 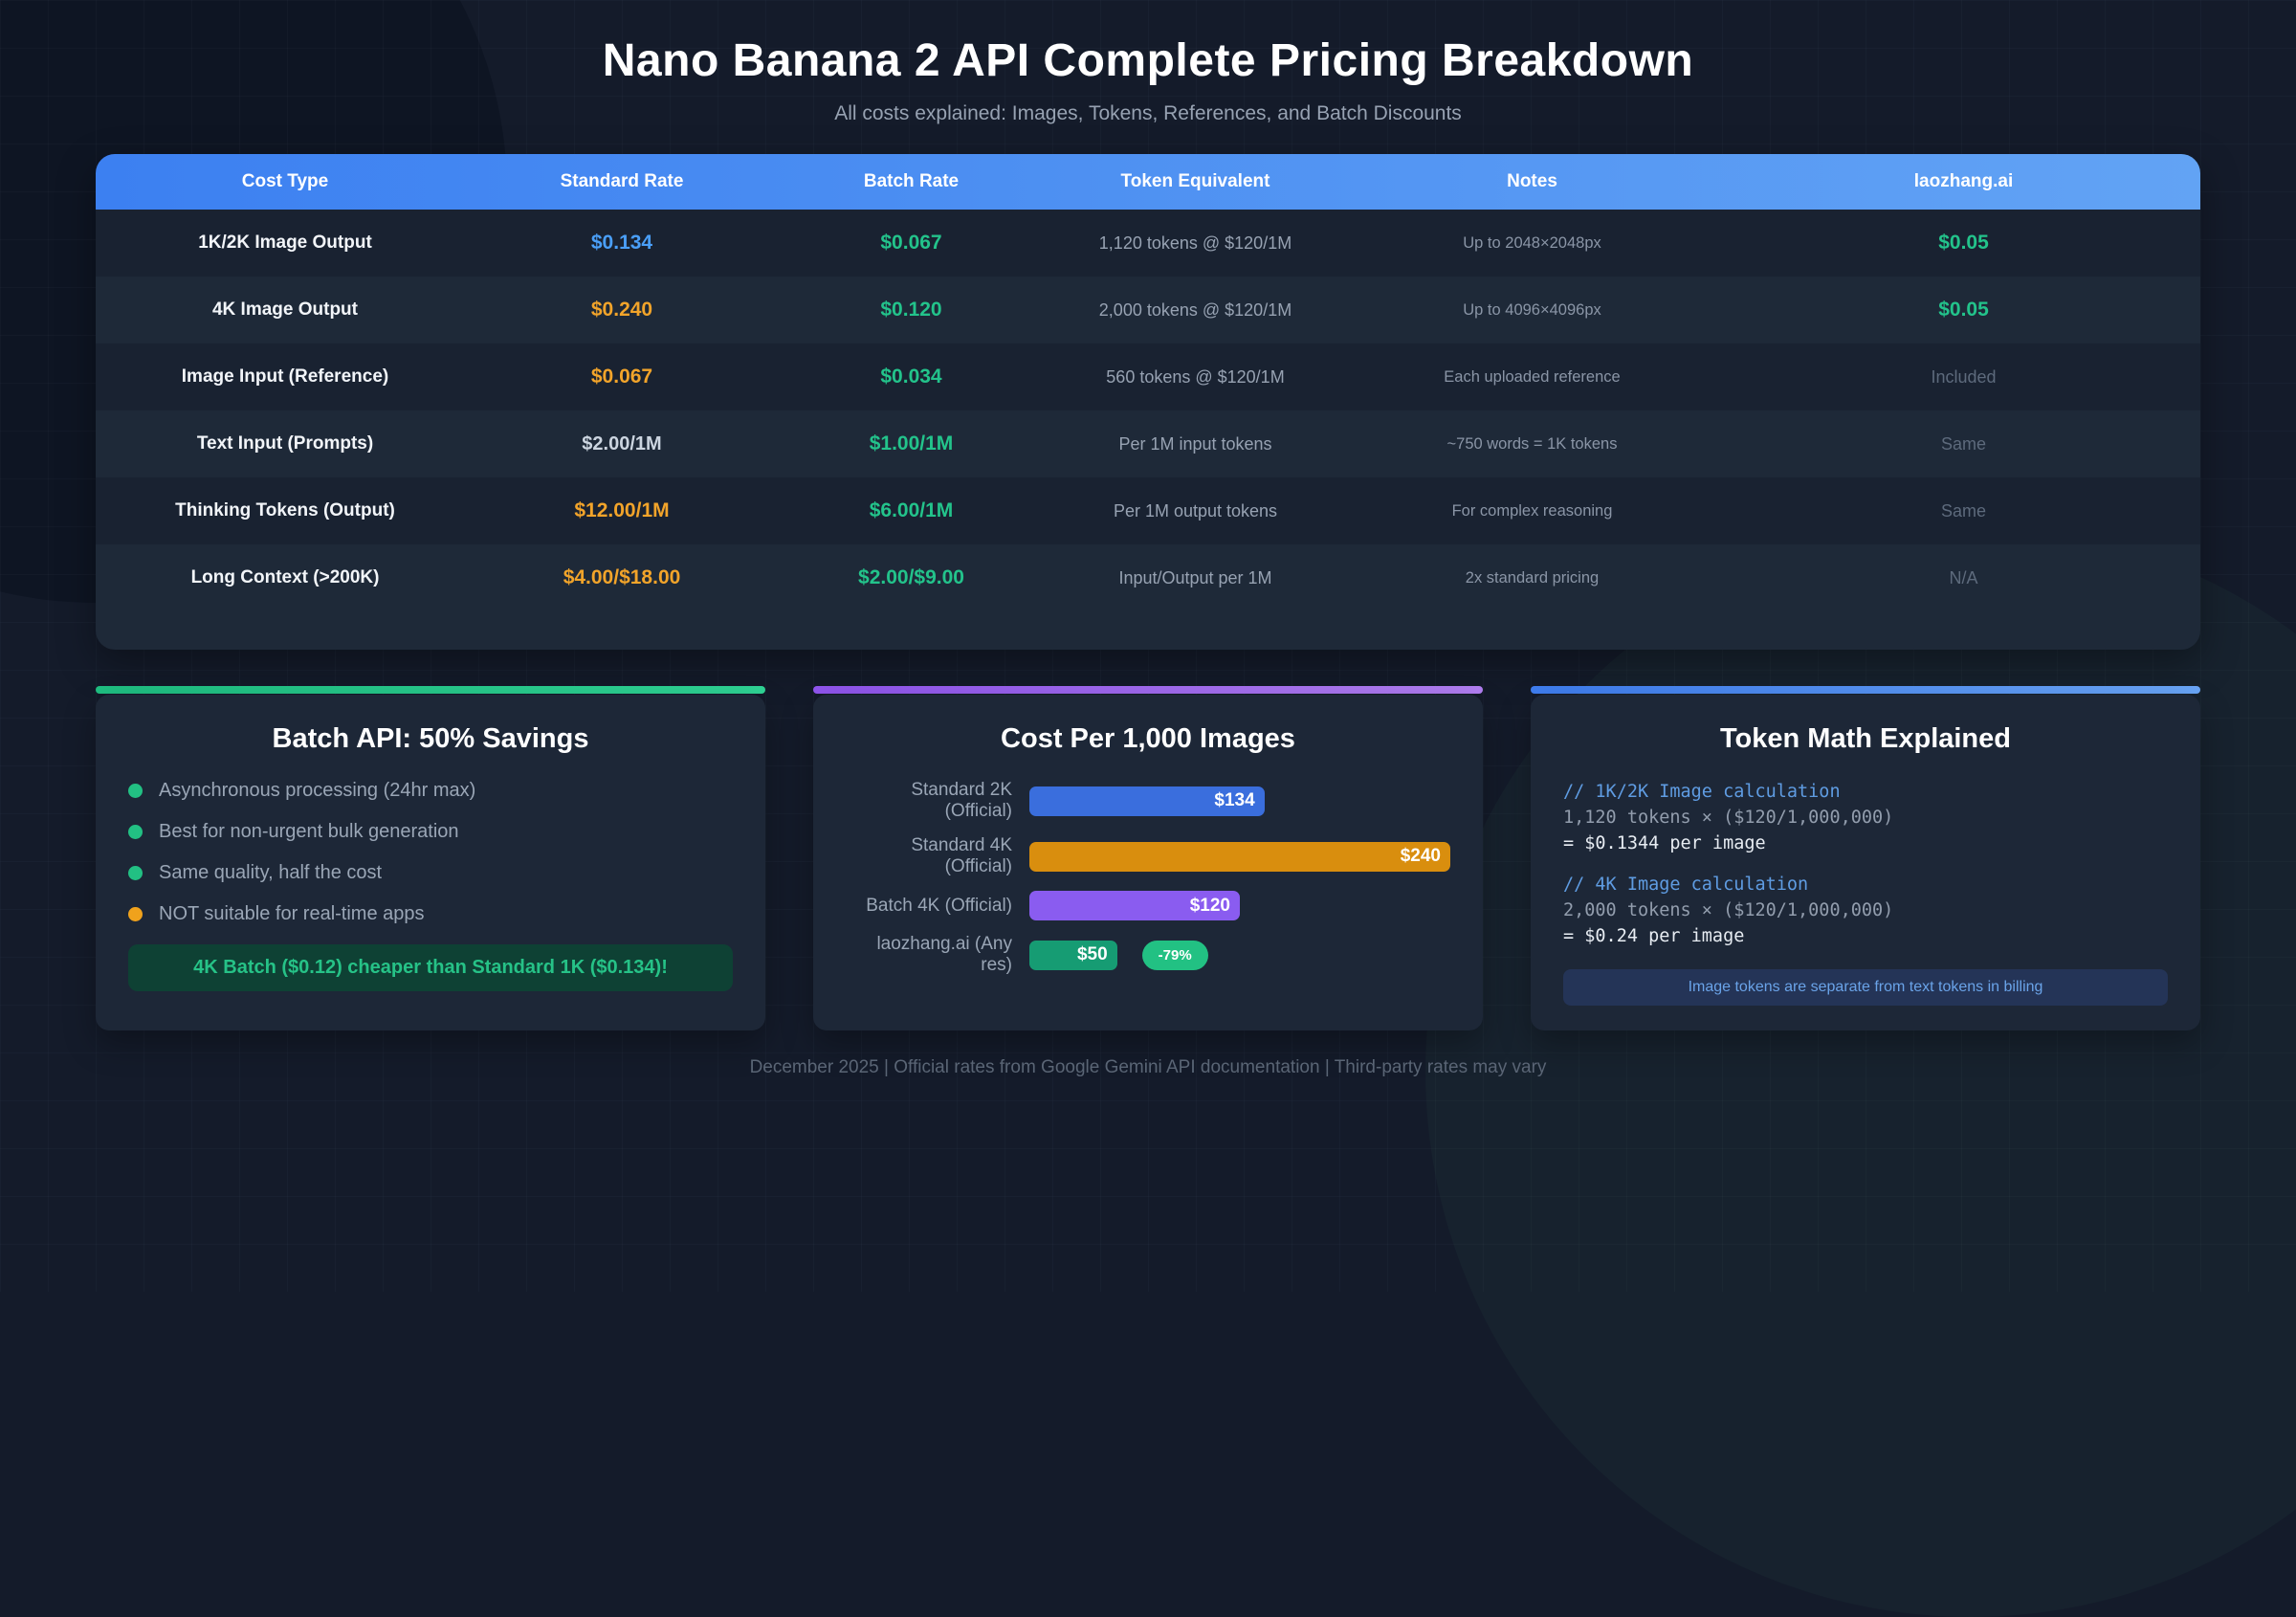 I want to click on token-equivalent-value: Per 1M input tokens, so click(x=1195, y=443).